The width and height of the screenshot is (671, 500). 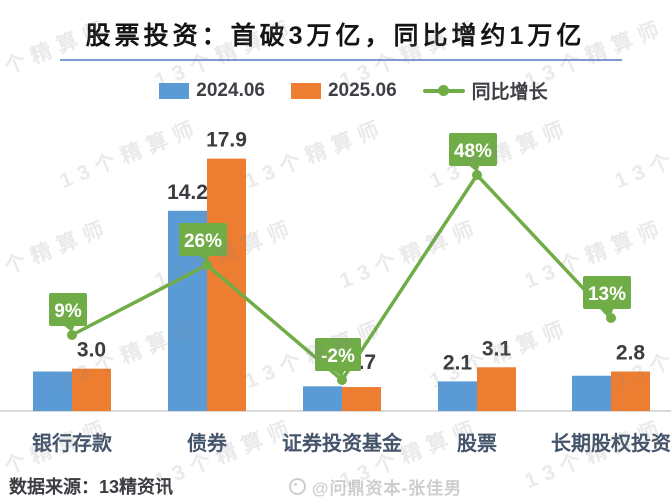 What do you see at coordinates (187, 192) in the screenshot?
I see `value-label-2024.06-债券: 14.2` at bounding box center [187, 192].